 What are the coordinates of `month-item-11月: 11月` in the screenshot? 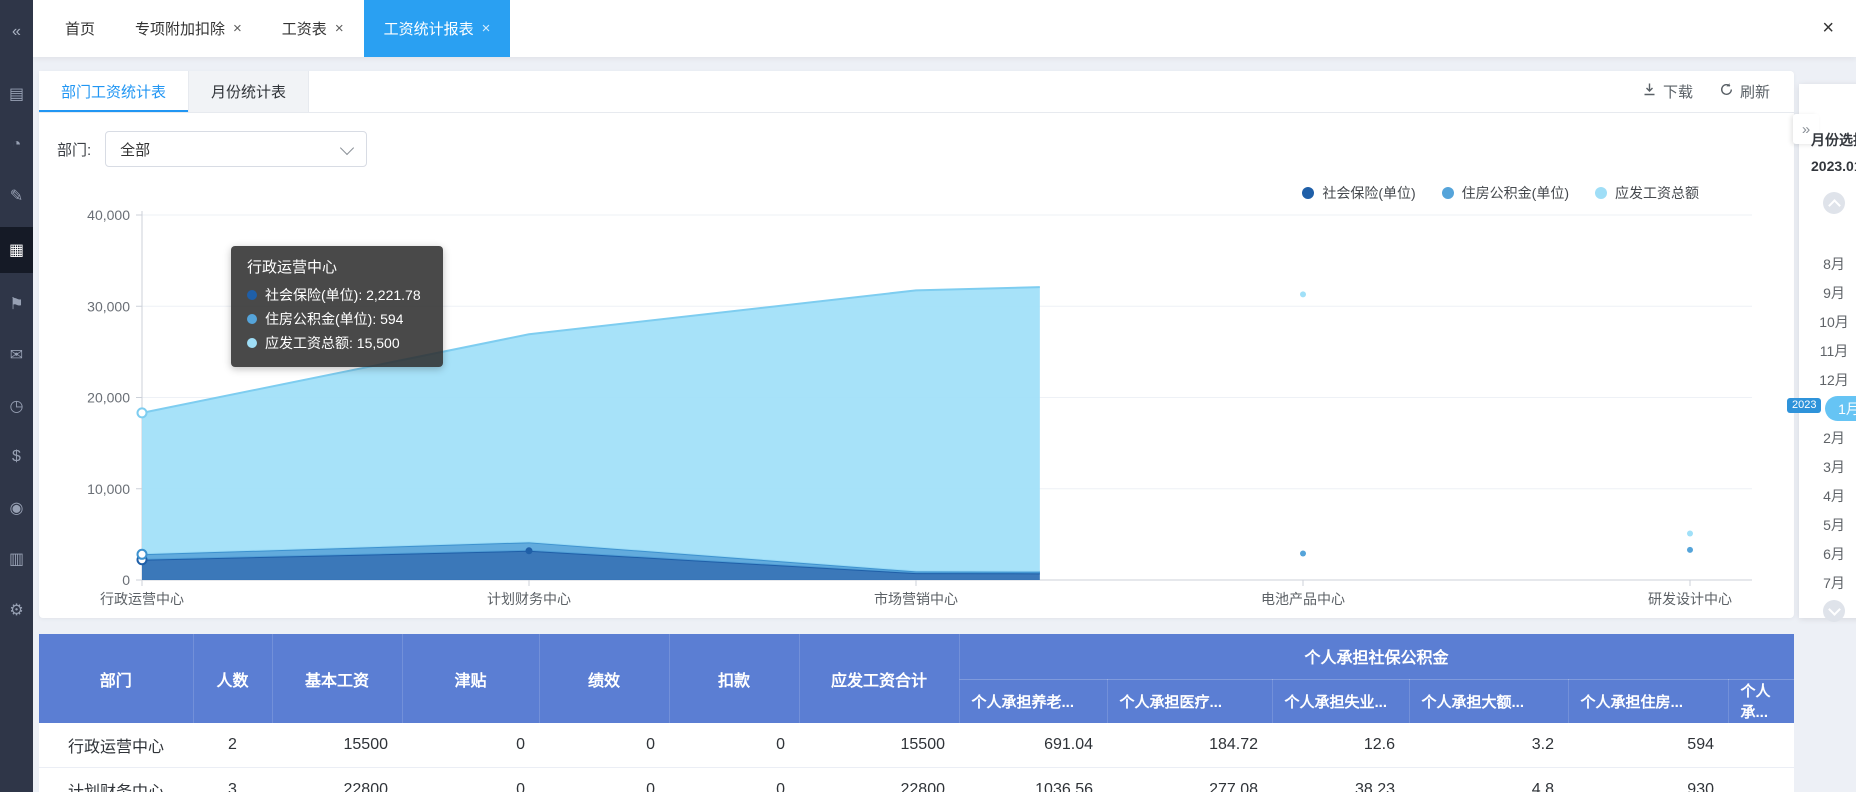 It's located at (1834, 350).